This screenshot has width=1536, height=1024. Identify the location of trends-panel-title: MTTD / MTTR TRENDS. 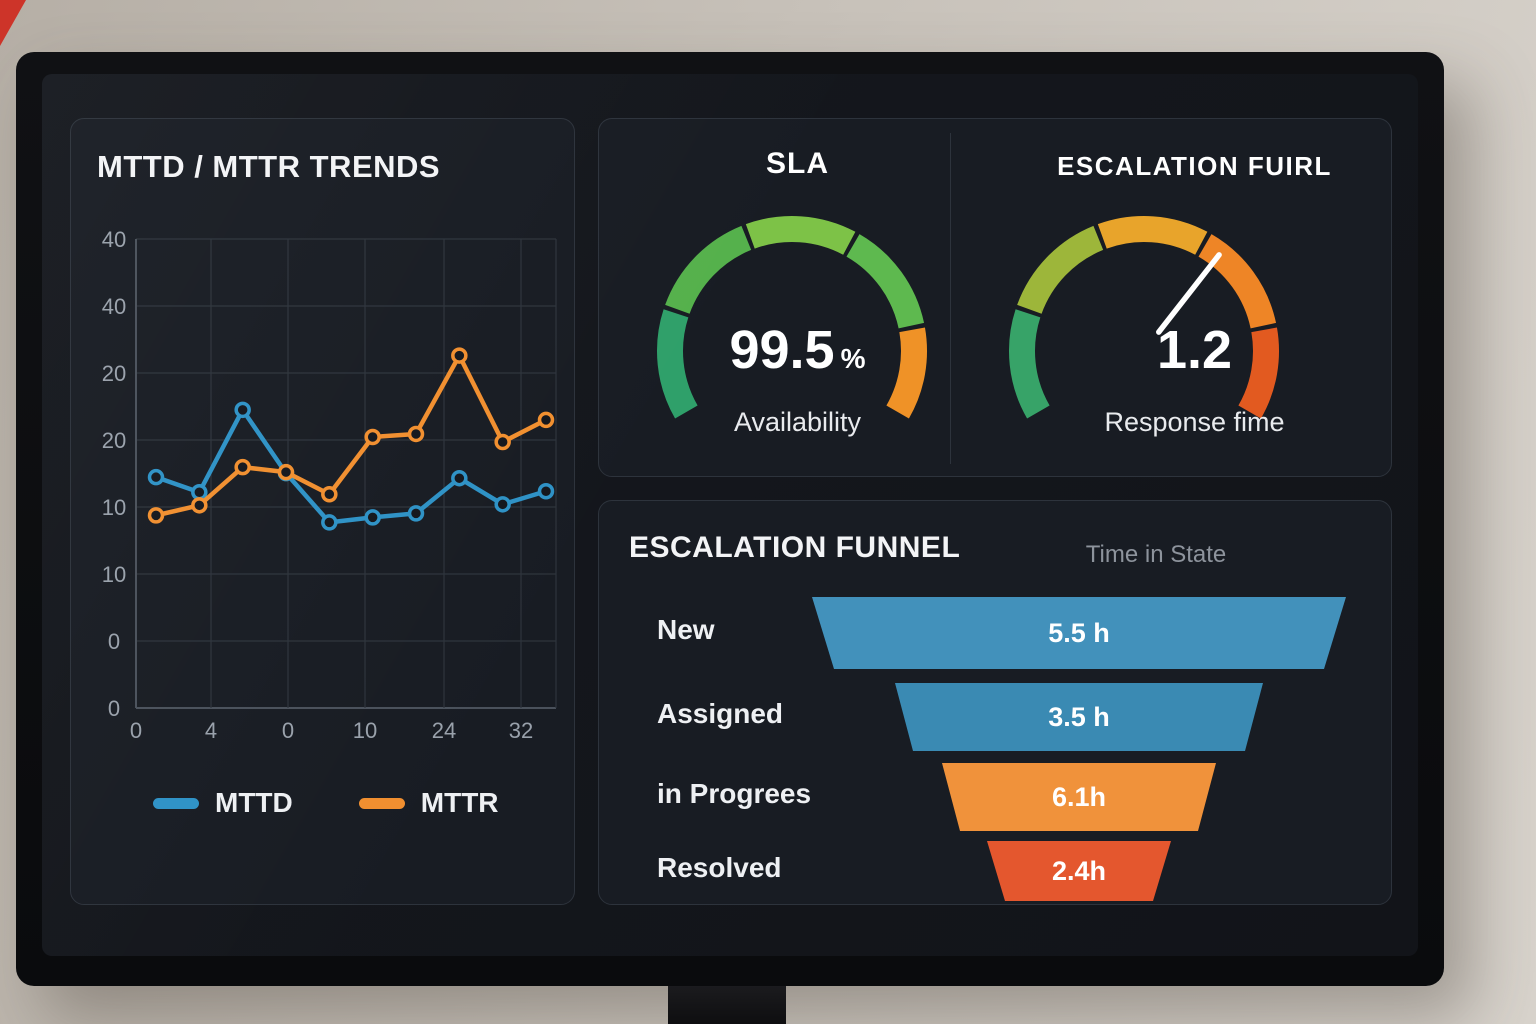
(269, 166).